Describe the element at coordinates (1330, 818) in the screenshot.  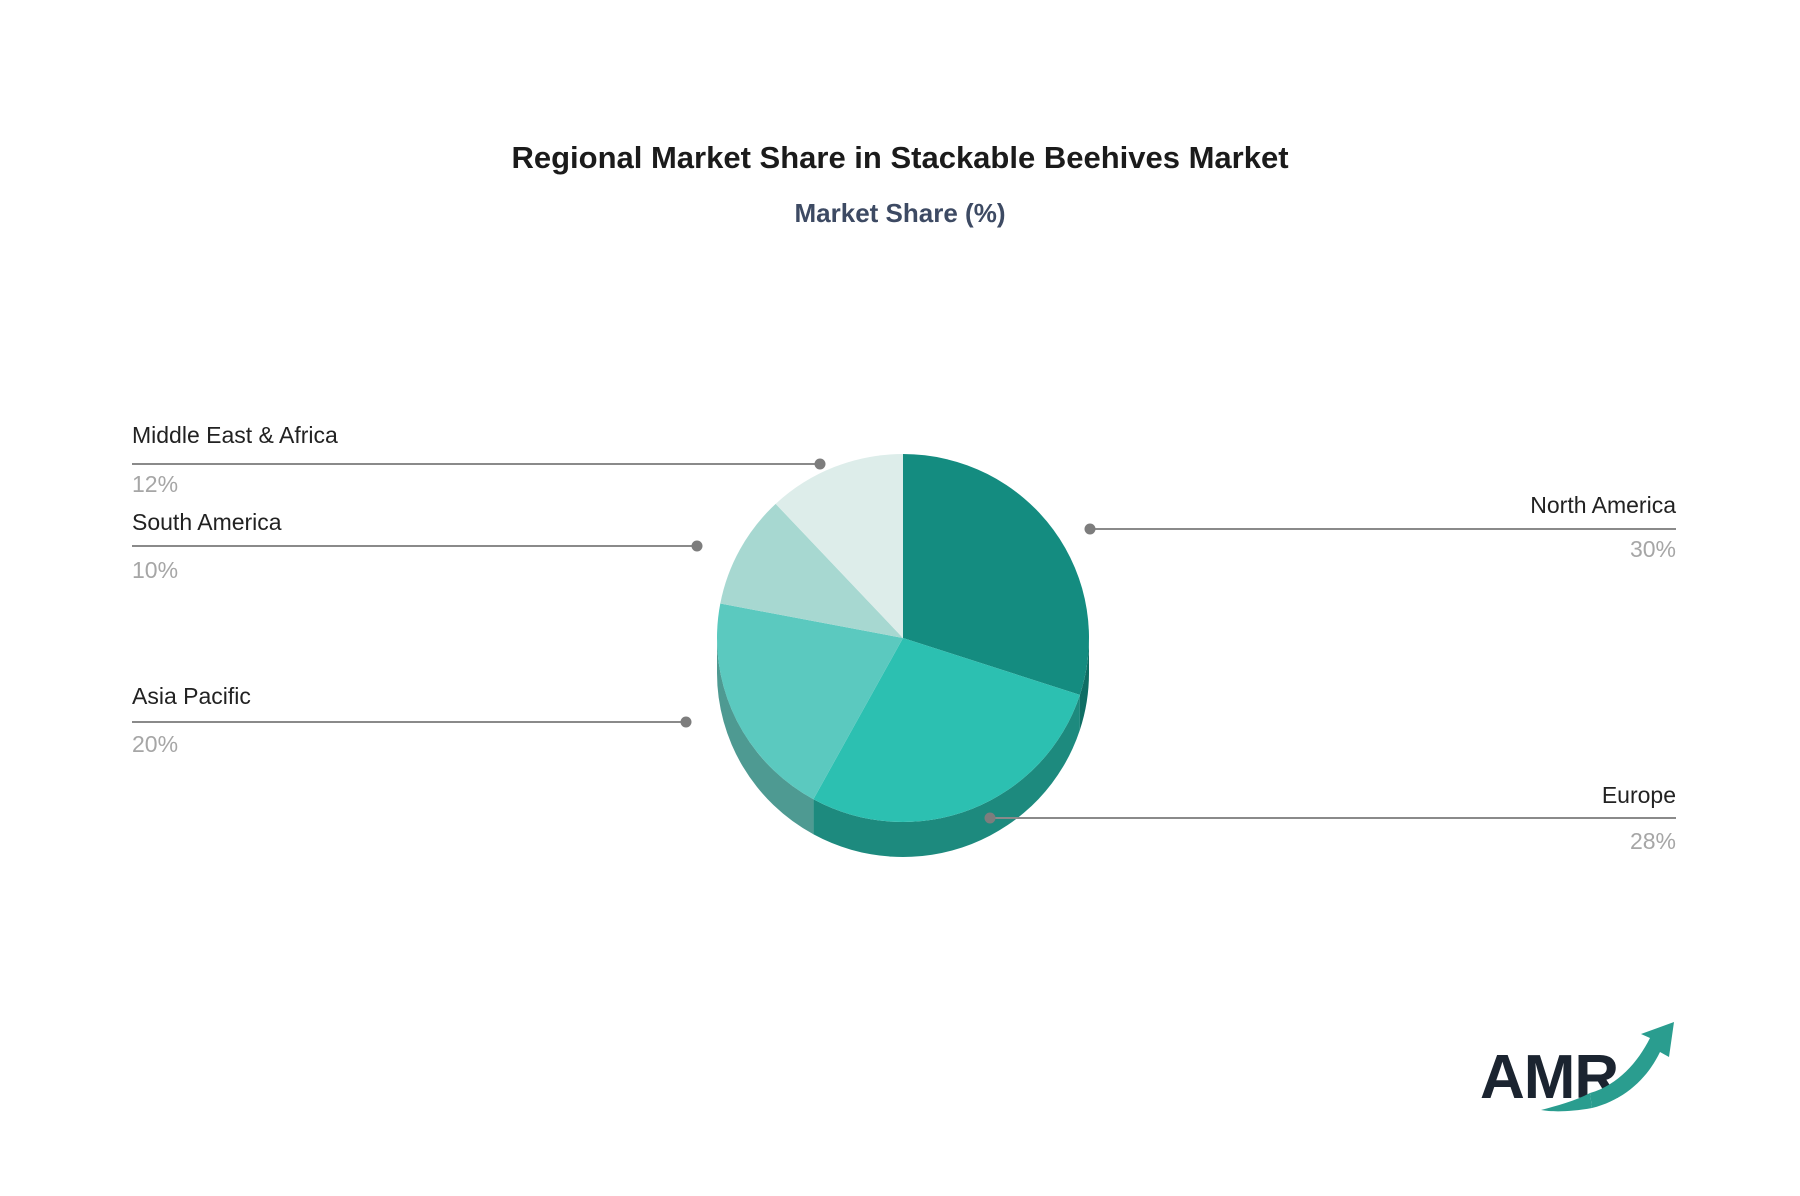
I see `callout-europe: Europe 28%` at that location.